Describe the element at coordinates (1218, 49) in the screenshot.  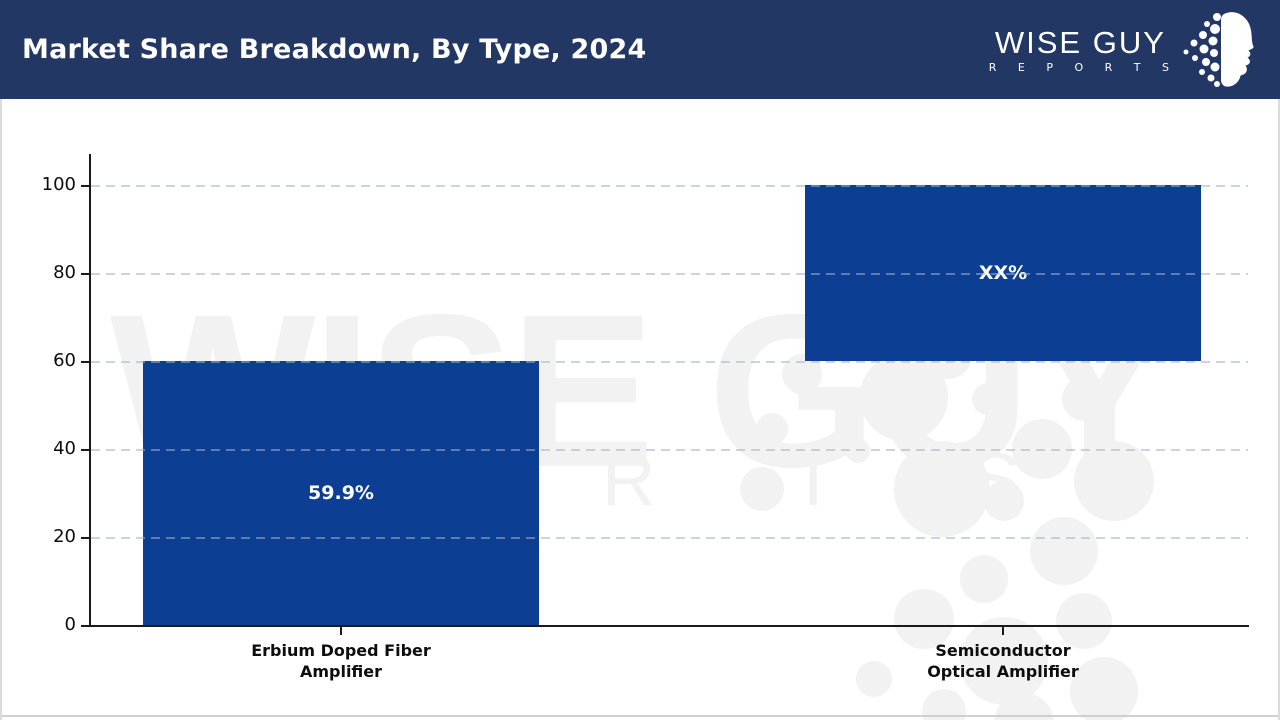
I see `logo-face-icon` at that location.